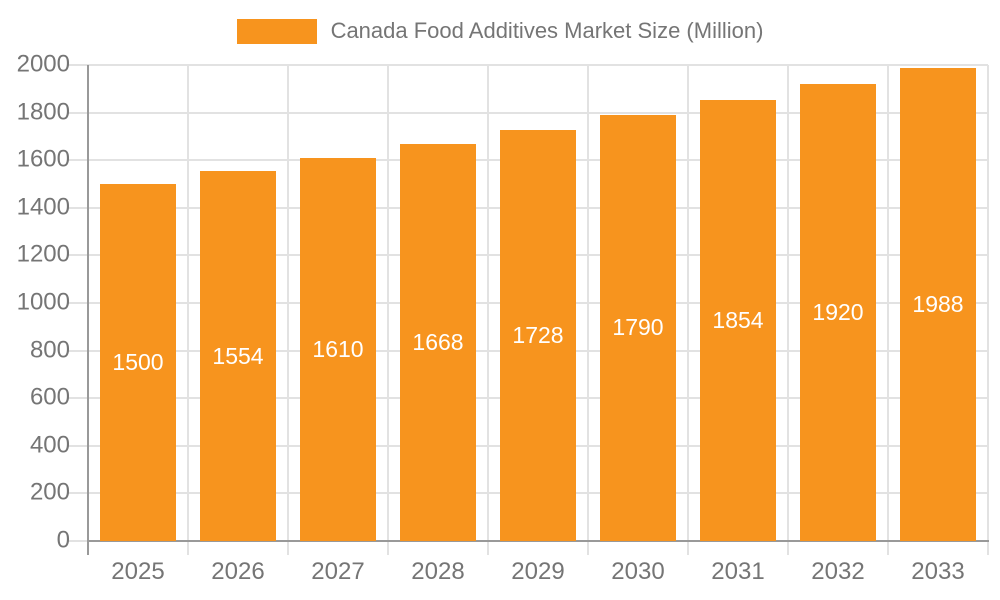 The image size is (1000, 600). Describe the element at coordinates (138, 571) in the screenshot. I see `x-axis-tick-label: 2025` at that location.